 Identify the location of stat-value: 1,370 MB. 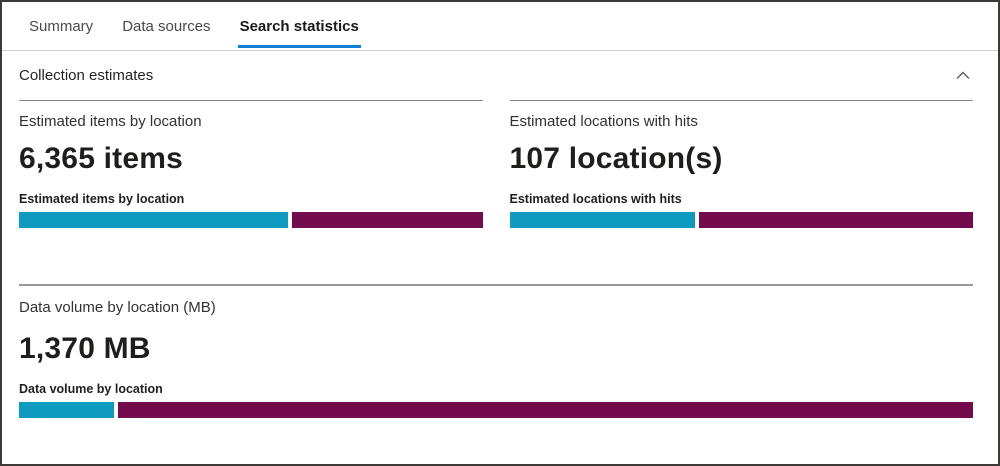
(85, 348).